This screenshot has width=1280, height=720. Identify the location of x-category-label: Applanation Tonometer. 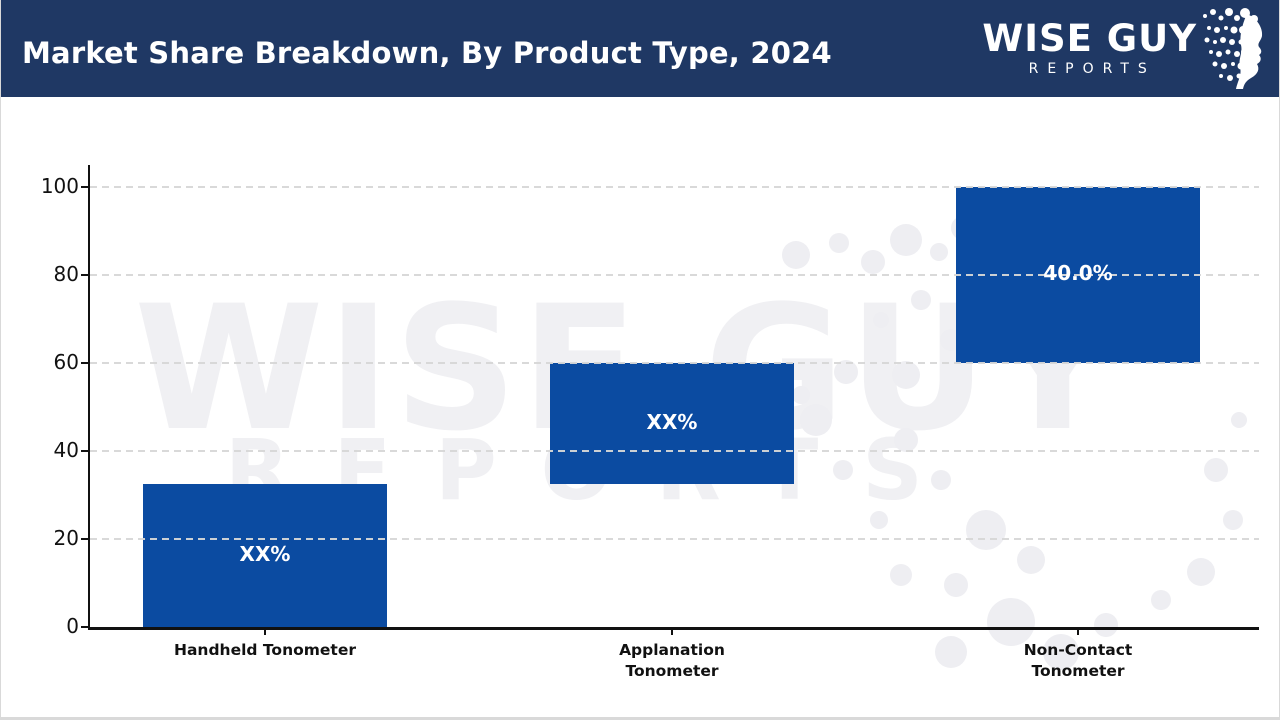
(672, 661).